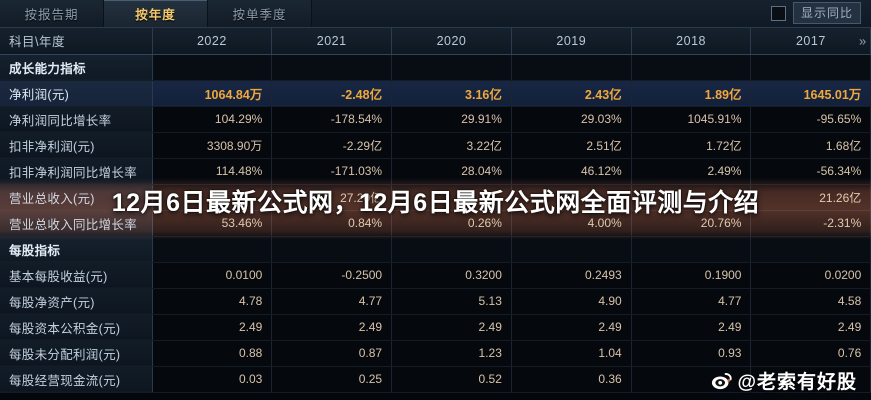 The width and height of the screenshot is (871, 400). I want to click on row-label: 每股指标, so click(76, 249).